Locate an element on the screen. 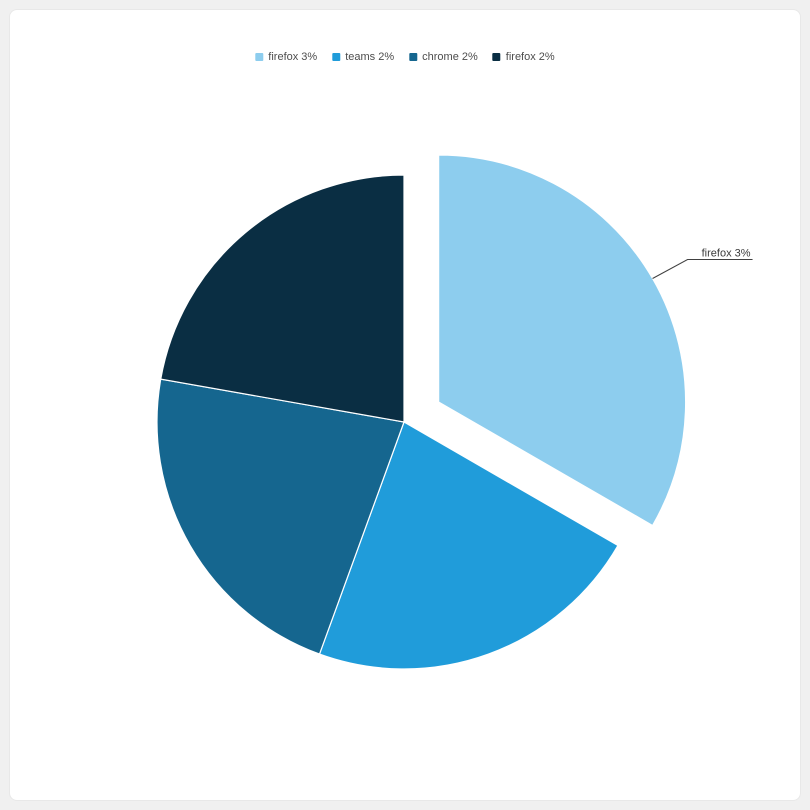 The height and width of the screenshot is (810, 810). legend-label: firefox 2% is located at coordinates (530, 57).